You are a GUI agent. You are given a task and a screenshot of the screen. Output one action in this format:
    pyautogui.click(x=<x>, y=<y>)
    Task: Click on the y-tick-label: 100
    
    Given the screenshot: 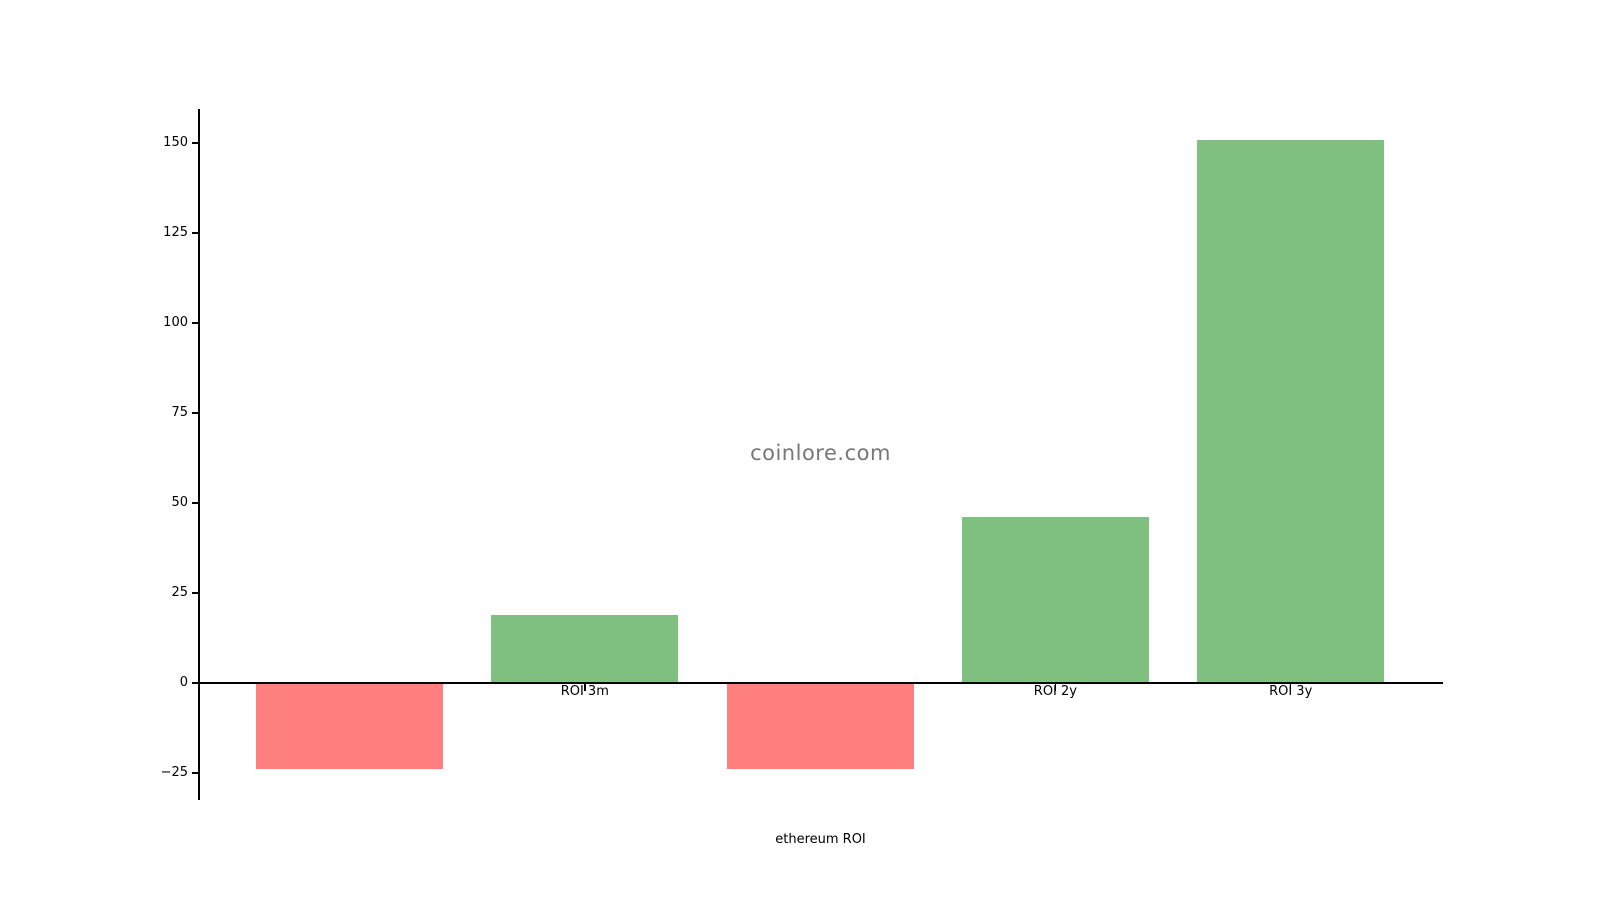 What is the action you would take?
    pyautogui.click(x=175, y=323)
    